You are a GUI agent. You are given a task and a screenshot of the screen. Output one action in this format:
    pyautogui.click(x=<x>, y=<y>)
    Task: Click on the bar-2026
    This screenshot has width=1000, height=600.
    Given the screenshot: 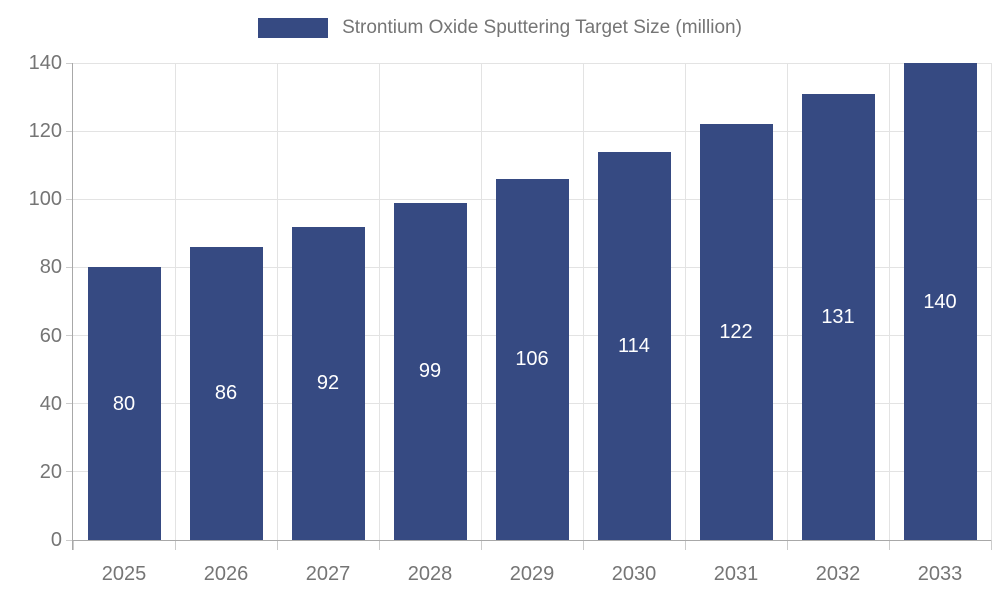 What is the action you would take?
    pyautogui.click(x=226, y=393)
    